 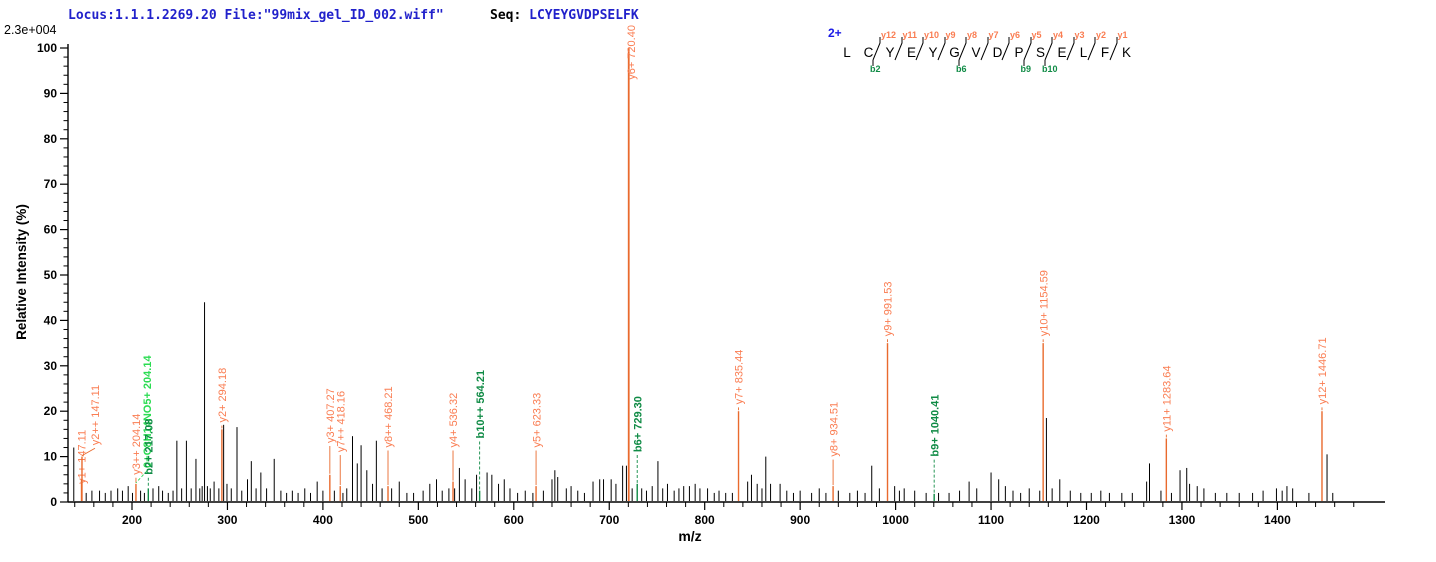 I want to click on y-ion-label-y8: y8, so click(x=972, y=35).